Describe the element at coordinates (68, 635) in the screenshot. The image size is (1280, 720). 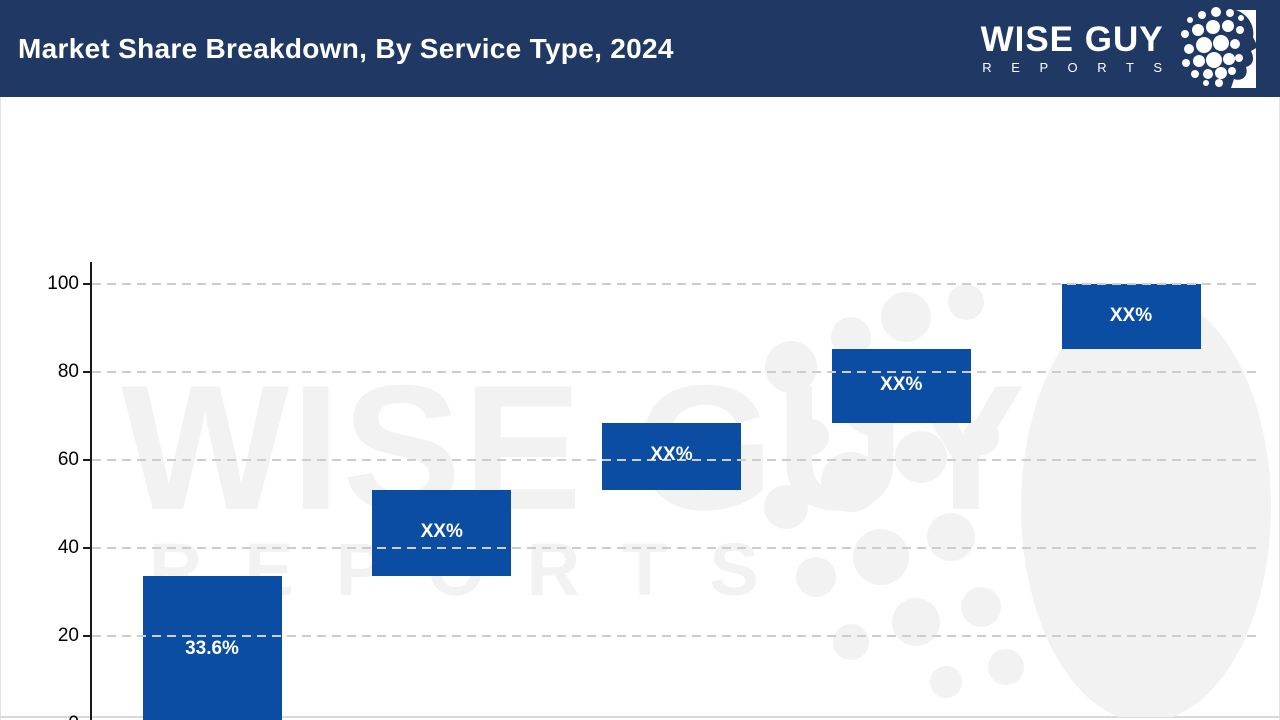
I see `y-tick-label: 20` at that location.